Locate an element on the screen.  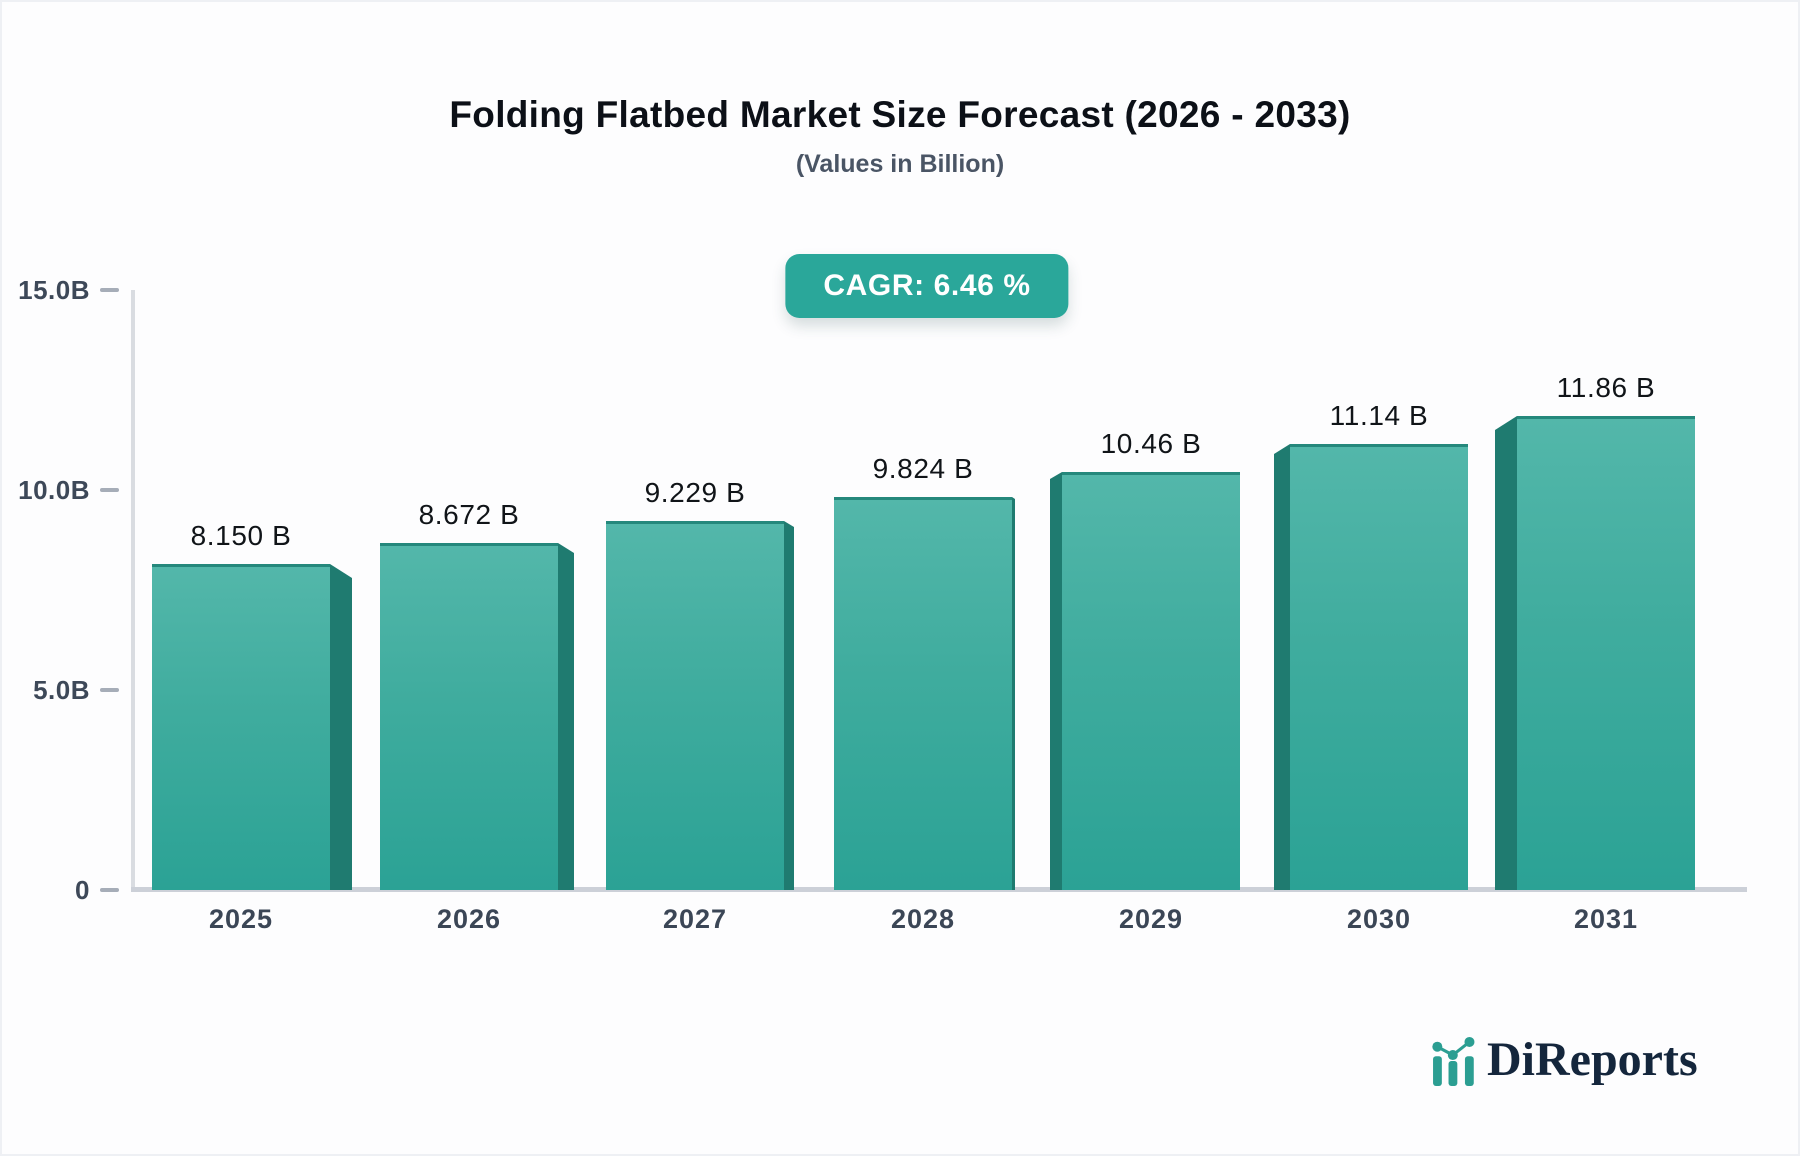
x-tick-label: 2030 is located at coordinates (1379, 919).